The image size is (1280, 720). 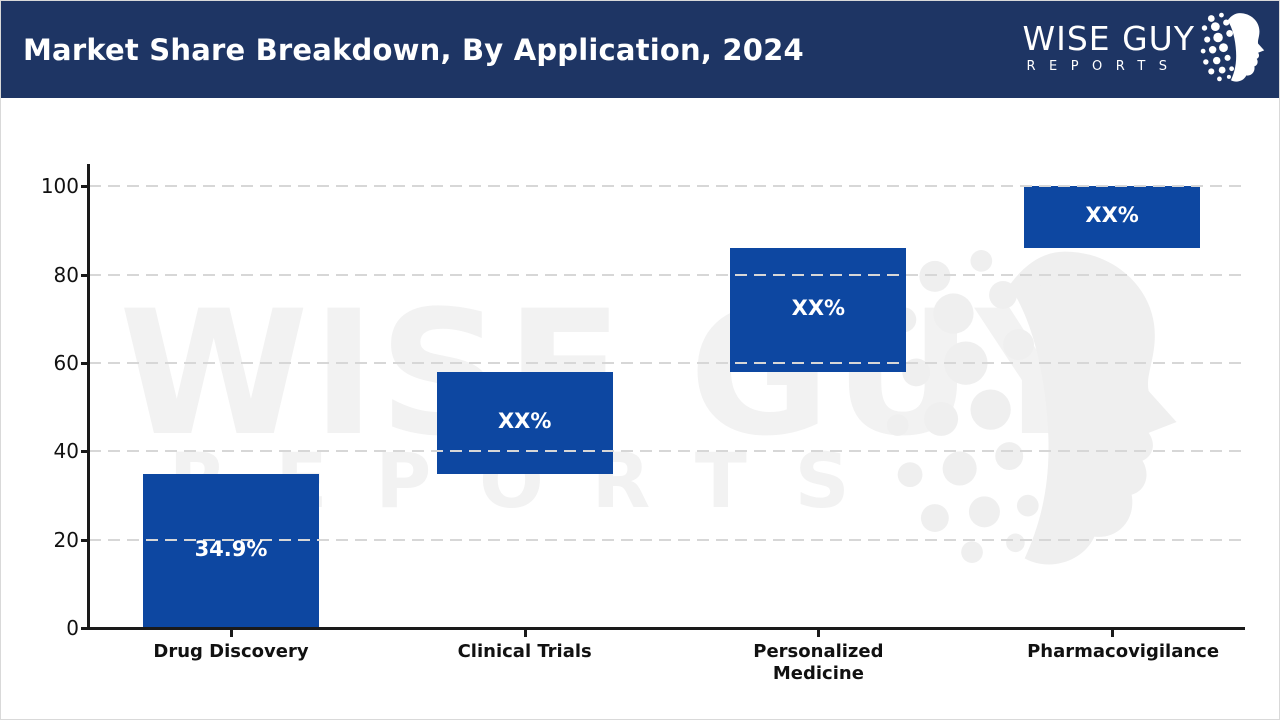 I want to click on logo-tagline: REPORTS, so click(x=1103, y=66).